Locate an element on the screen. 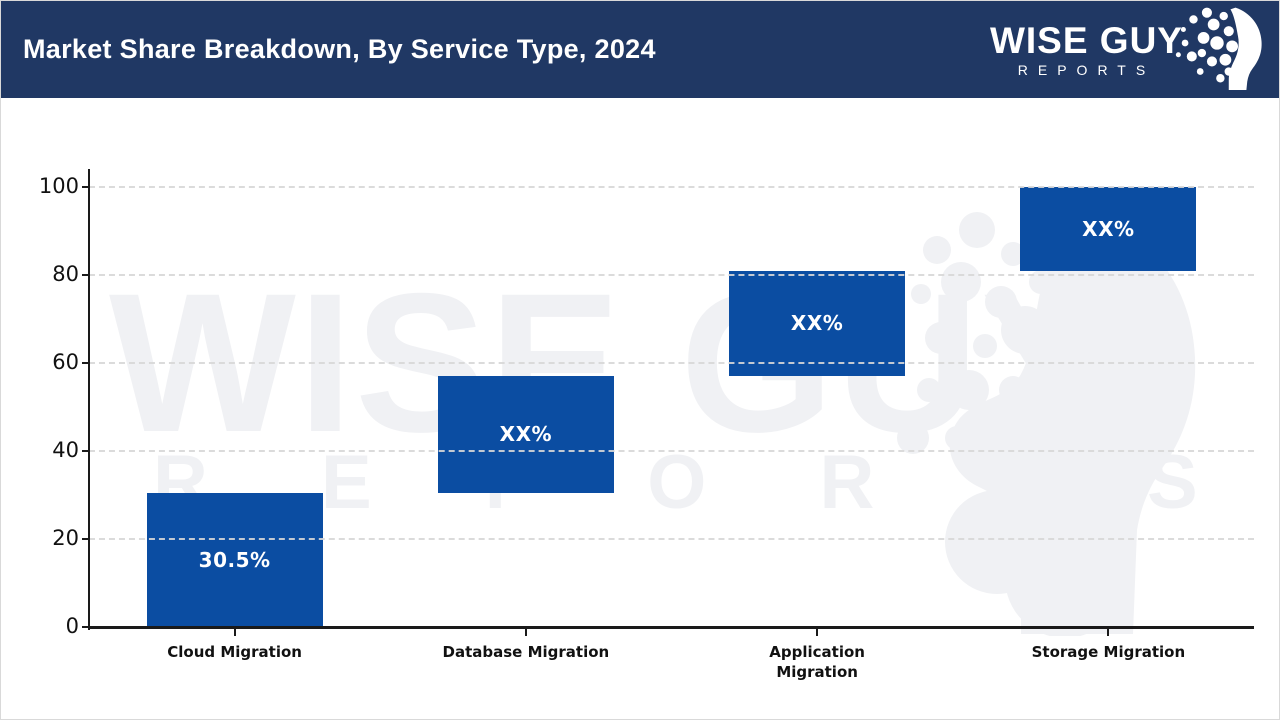  y-tick-label-0: 0 is located at coordinates (72, 626).